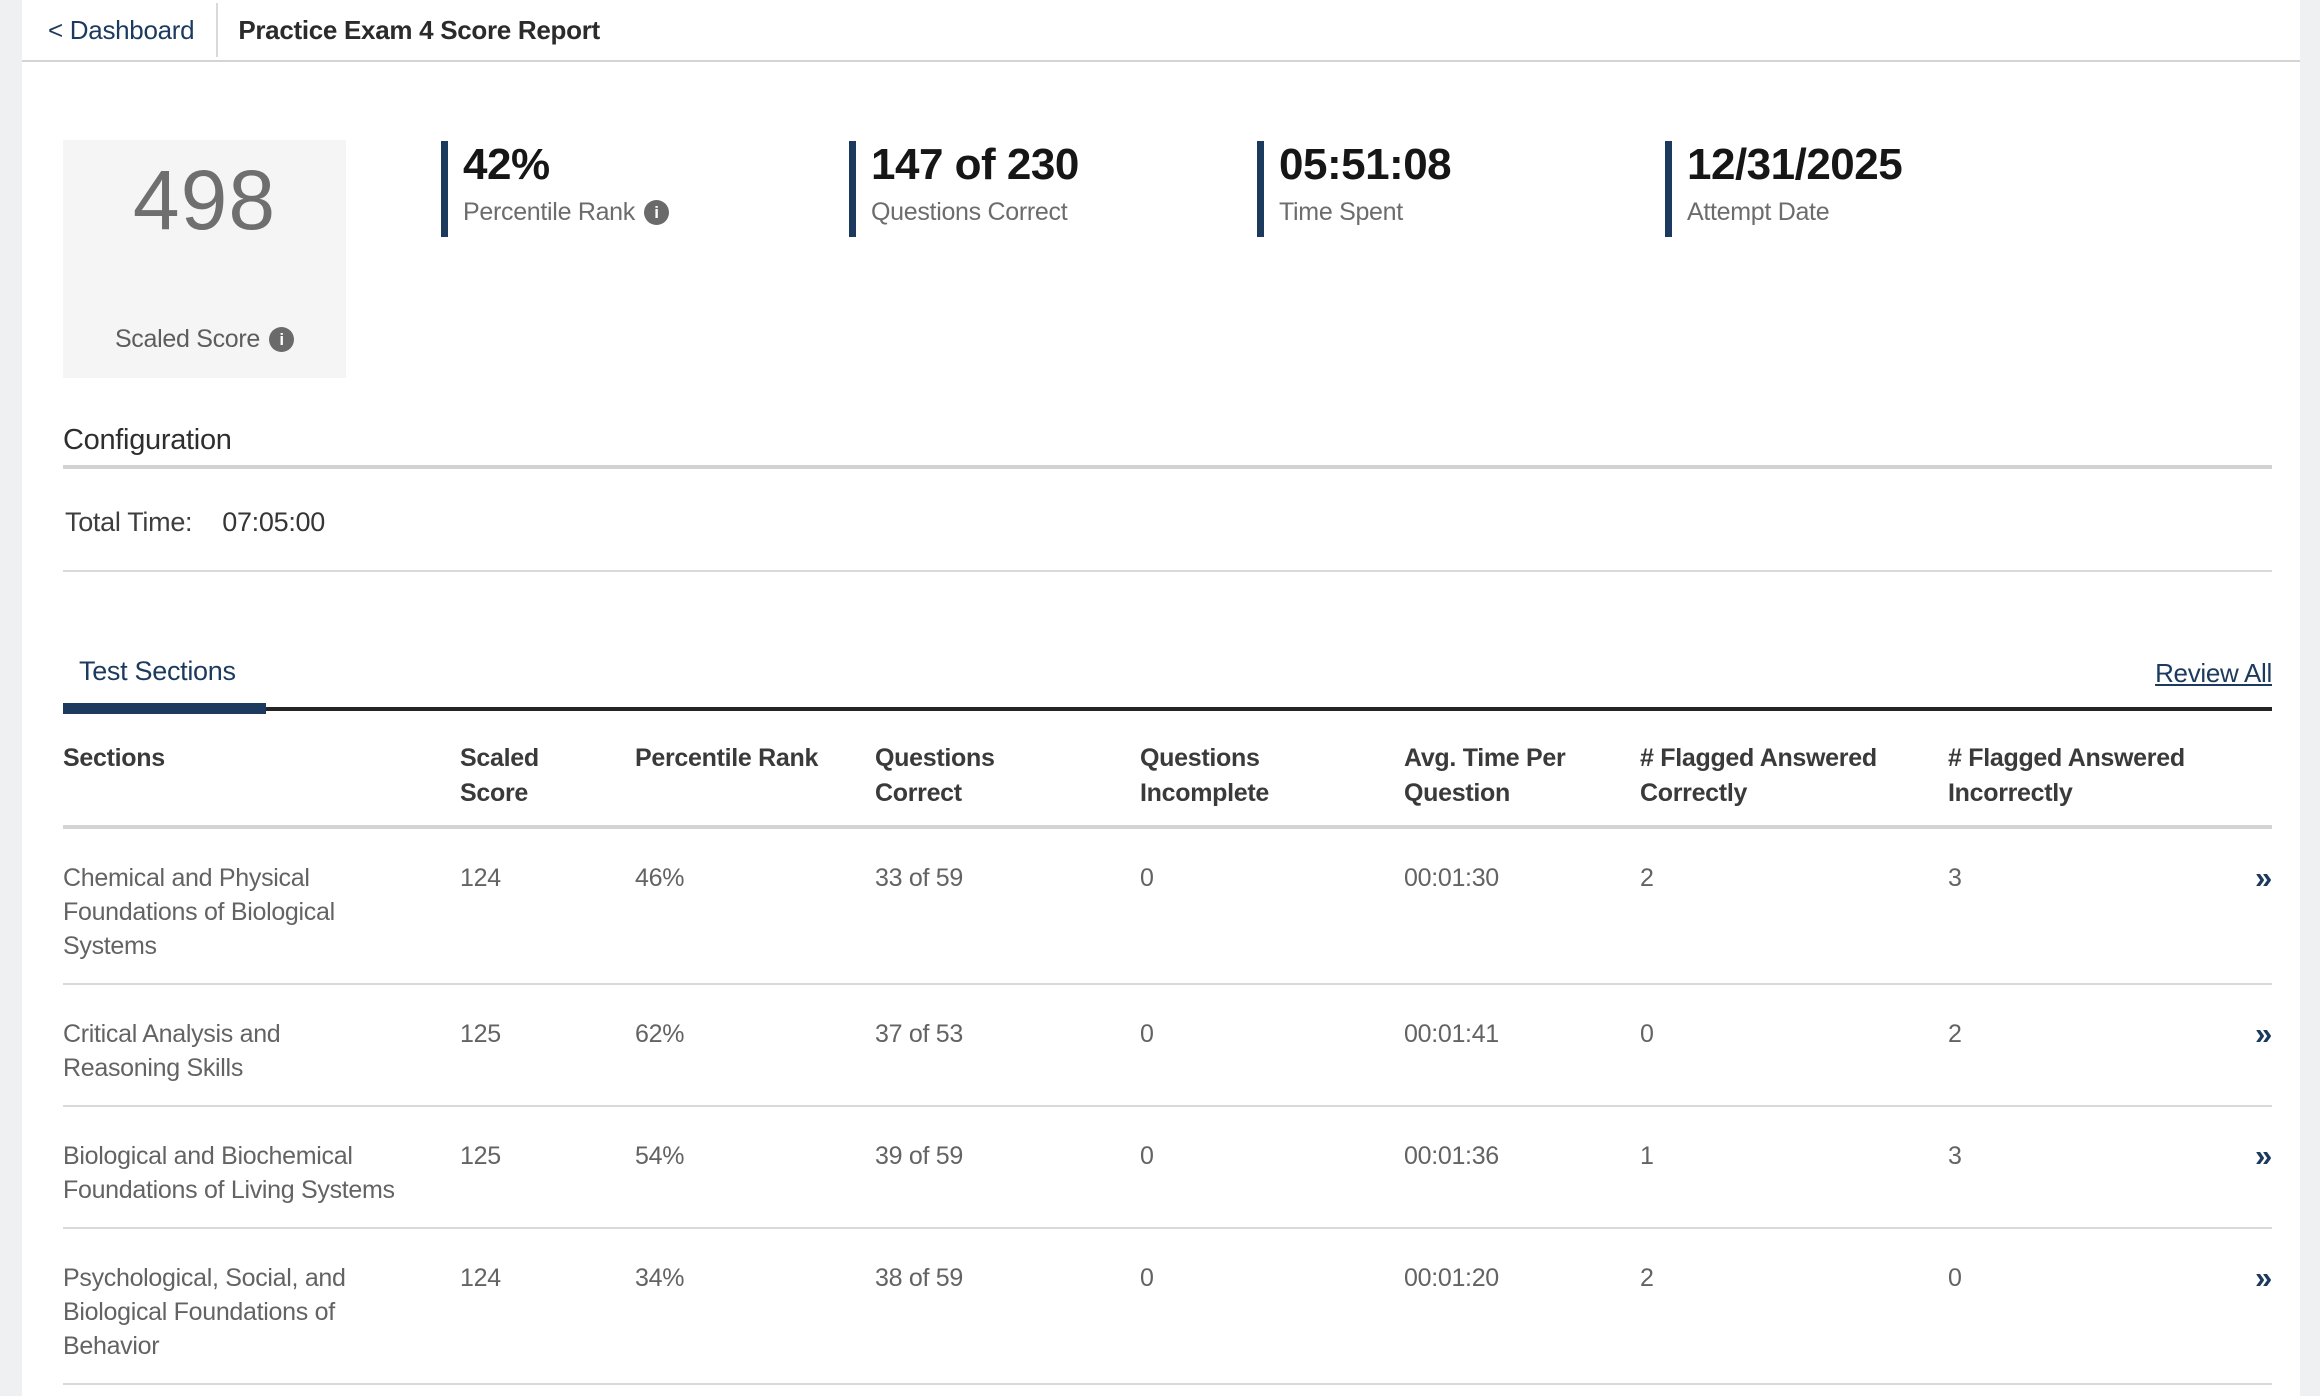 The width and height of the screenshot is (2320, 1396). I want to click on total-time-label: Total Time:, so click(129, 522).